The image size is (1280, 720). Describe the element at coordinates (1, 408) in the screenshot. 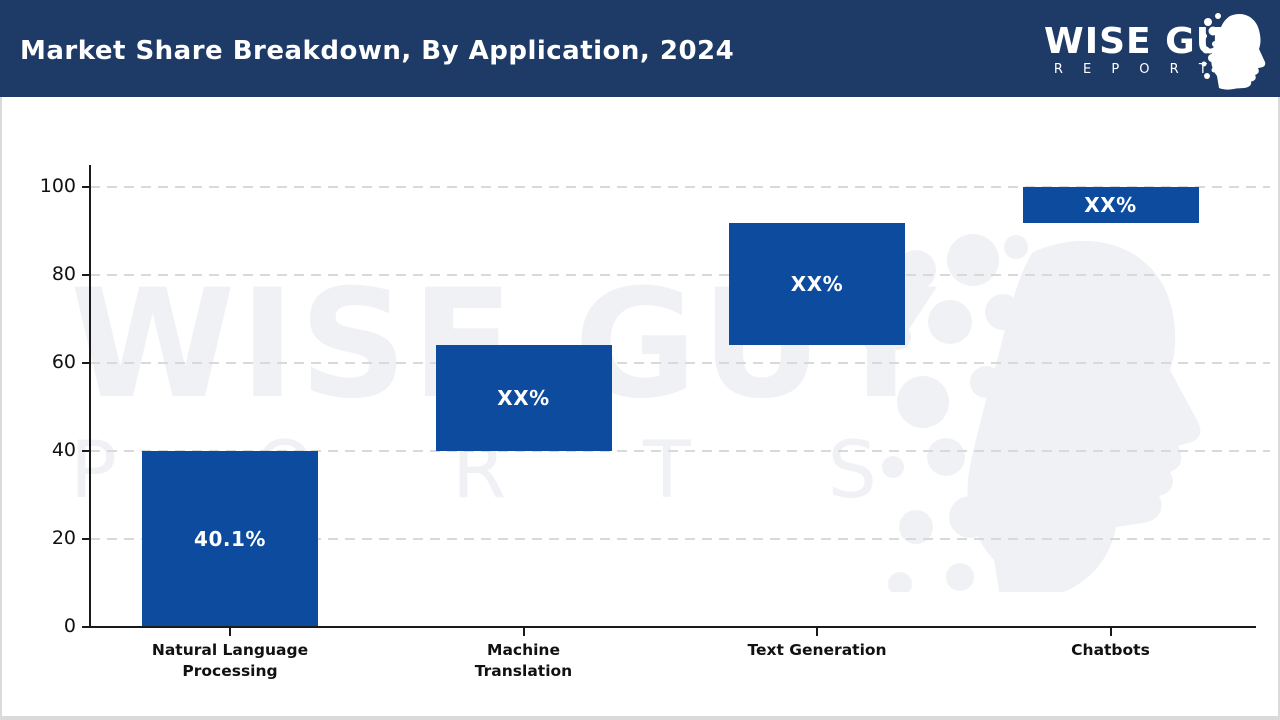

I see `page-border-left` at that location.